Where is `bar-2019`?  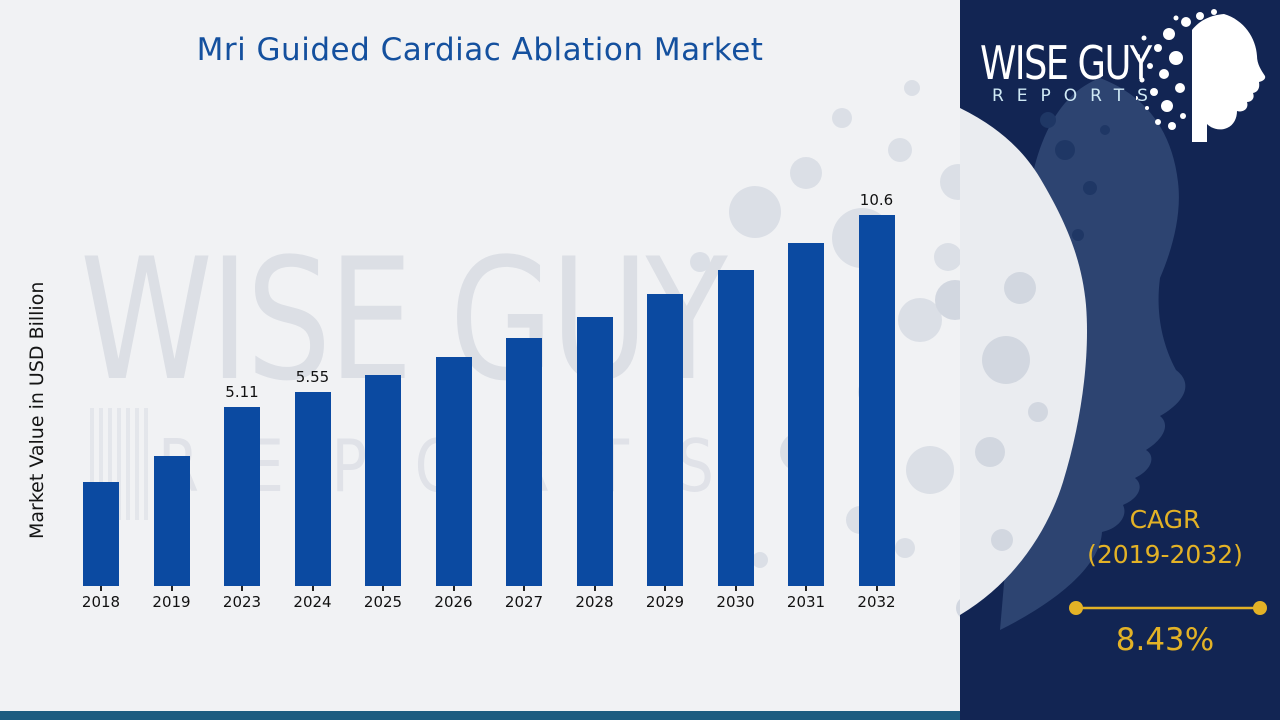
bar-2019 is located at coordinates (171, 521).